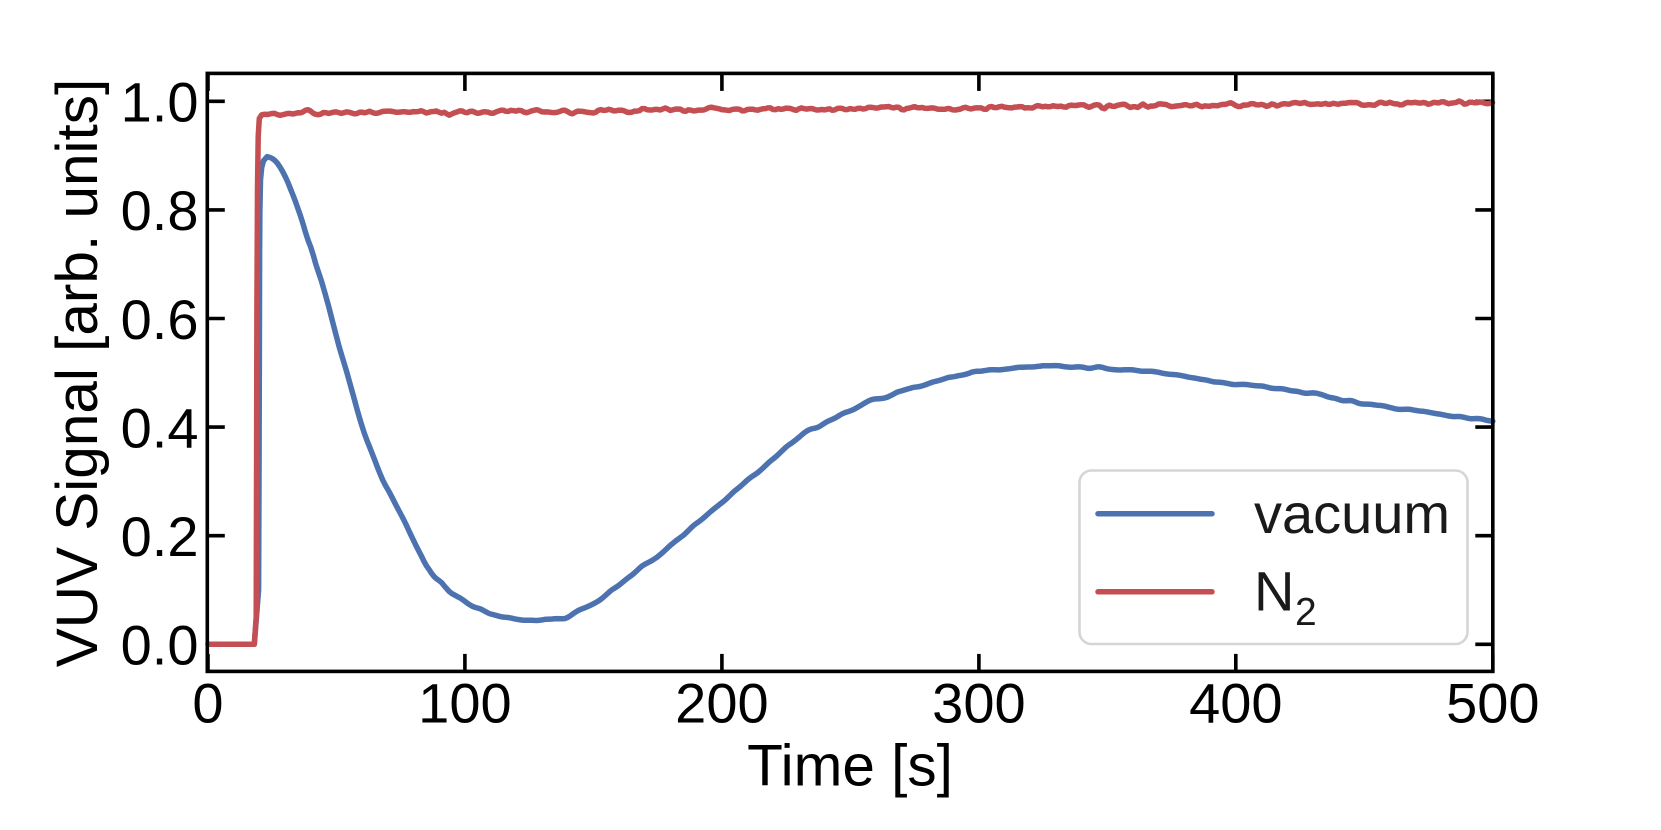  What do you see at coordinates (1352, 513) in the screenshot?
I see `svg-text: vacuum` at bounding box center [1352, 513].